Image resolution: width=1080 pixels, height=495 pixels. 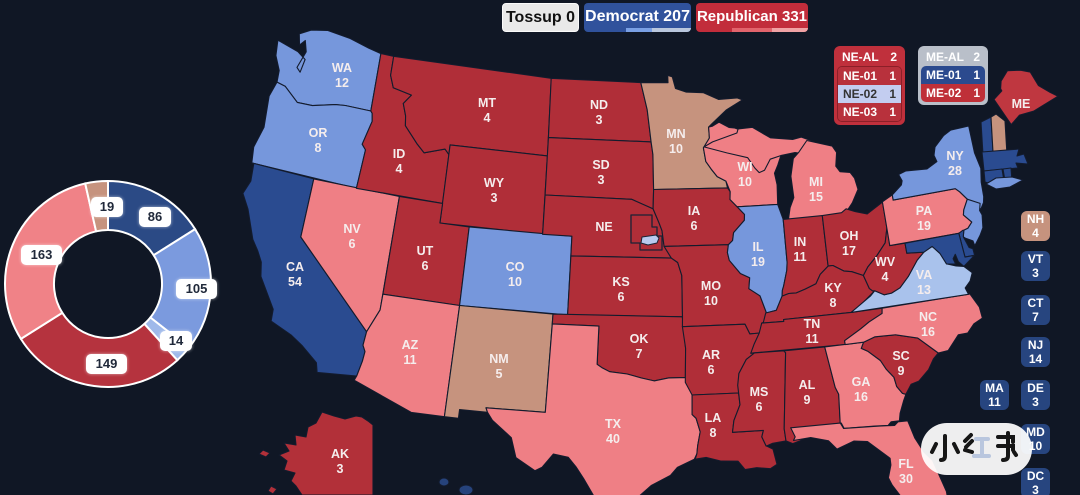 What do you see at coordinates (498, 359) in the screenshot?
I see `svg-text: NM` at bounding box center [498, 359].